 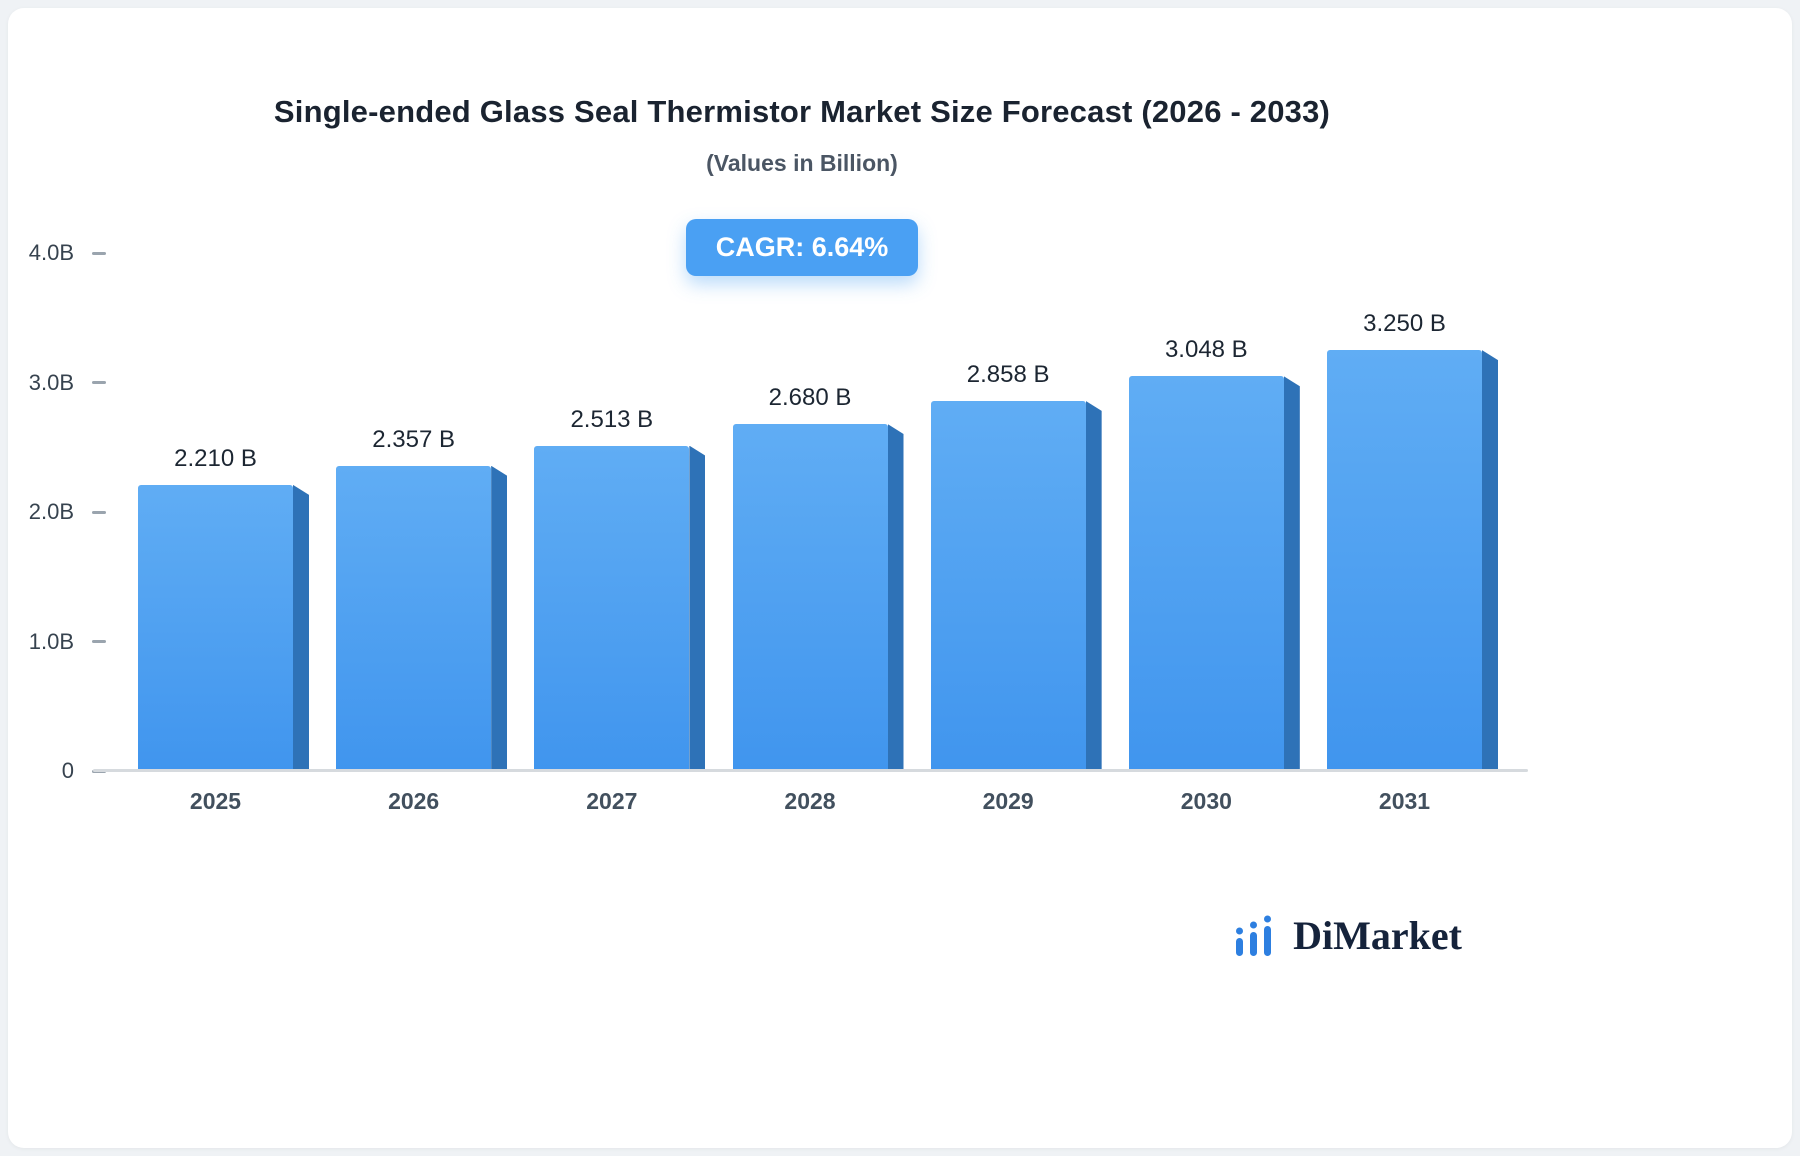 What do you see at coordinates (810, 801) in the screenshot?
I see `x-axis-label: 2028` at bounding box center [810, 801].